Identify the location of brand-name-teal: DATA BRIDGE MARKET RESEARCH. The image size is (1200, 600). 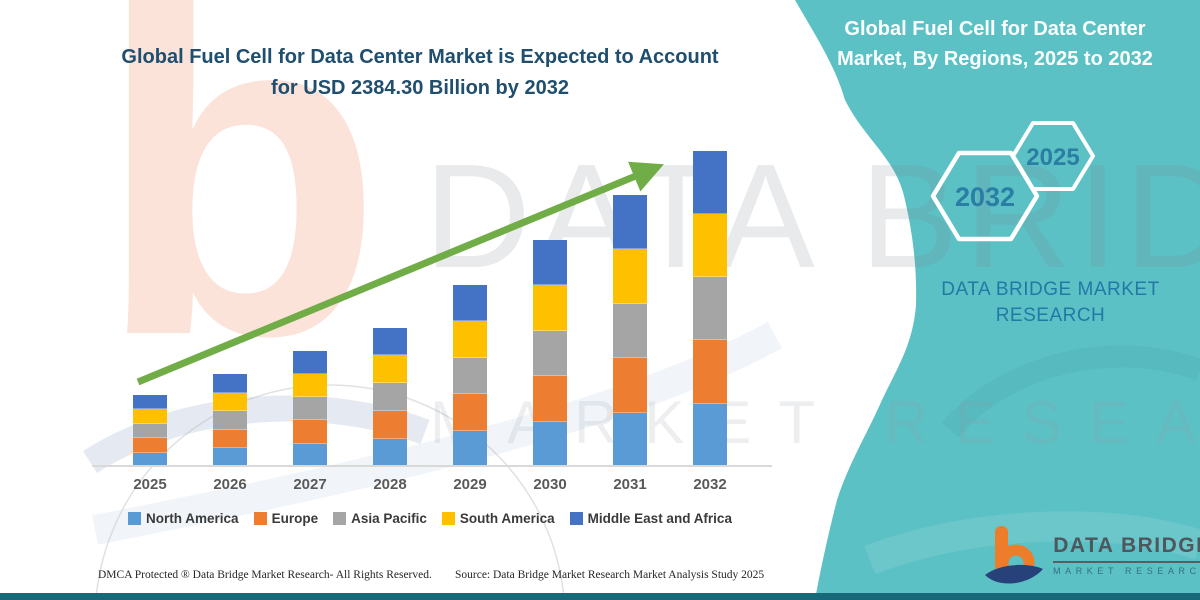
(1050, 302).